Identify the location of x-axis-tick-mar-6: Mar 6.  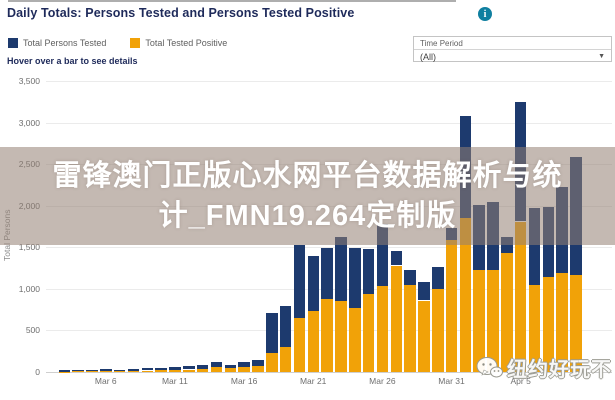
(105, 381).